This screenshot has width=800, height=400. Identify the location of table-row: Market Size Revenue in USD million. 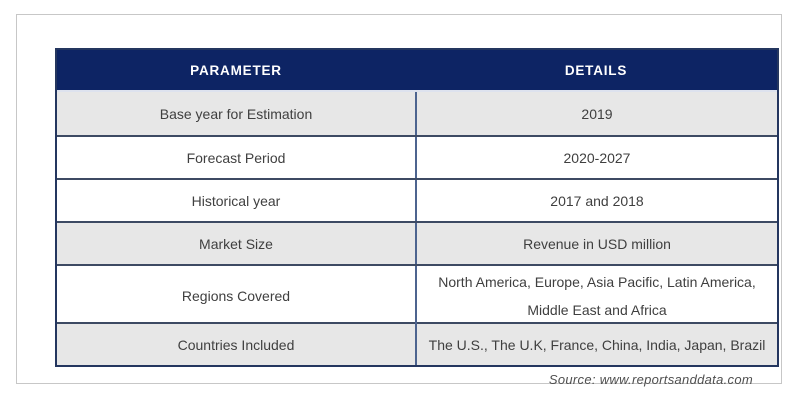
(417, 242).